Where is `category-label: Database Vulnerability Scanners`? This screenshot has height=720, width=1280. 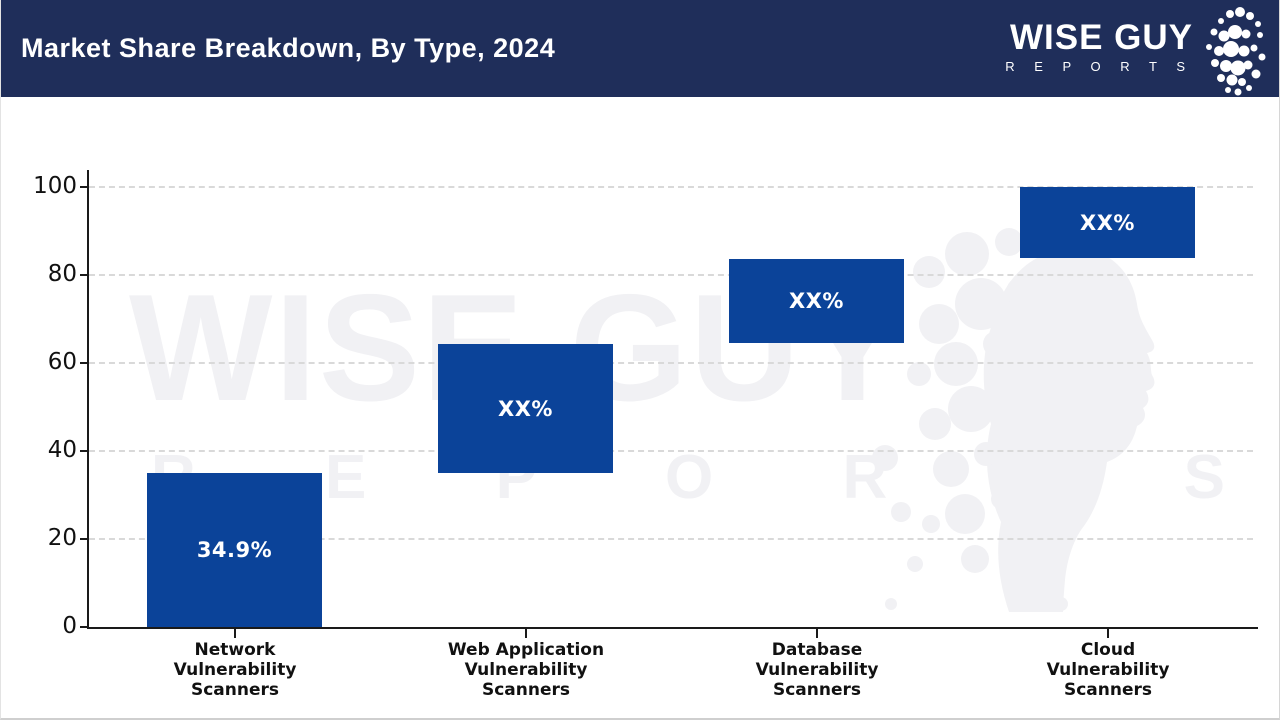 category-label: Database Vulnerability Scanners is located at coordinates (817, 670).